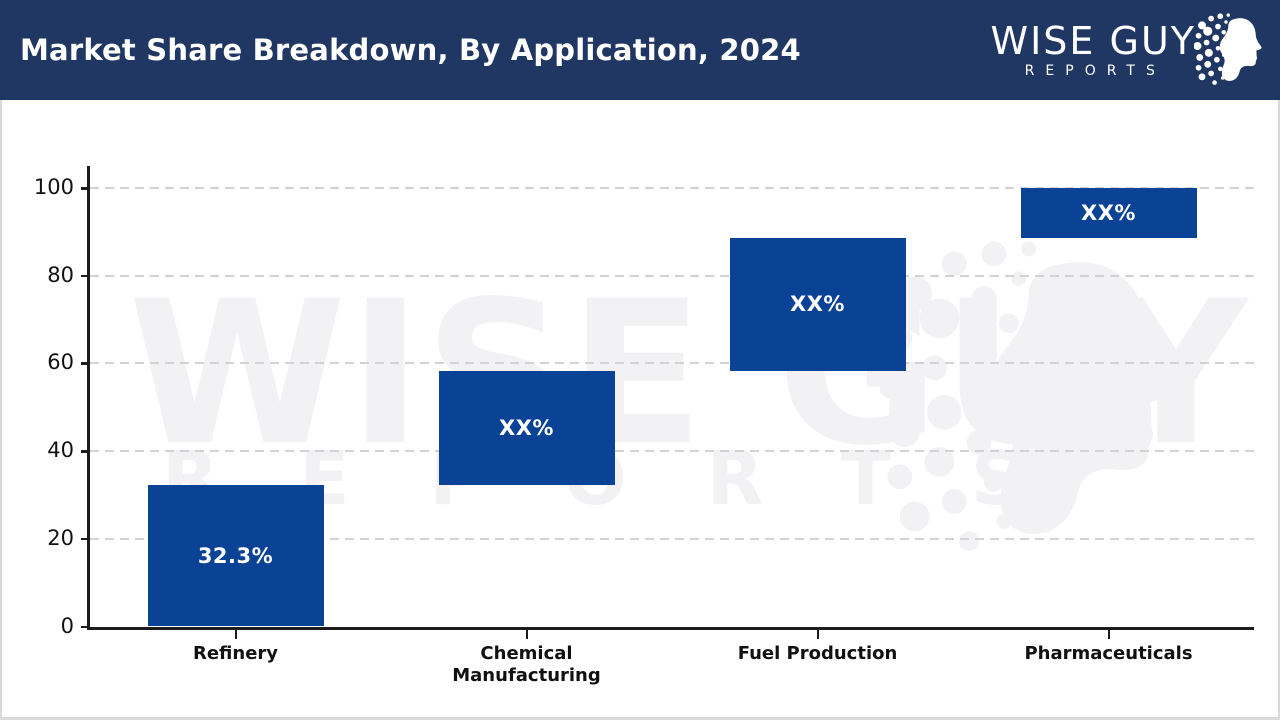 The width and height of the screenshot is (1280, 720). I want to click on x-axis-label-text: Pharmaceuticals, so click(1108, 653).